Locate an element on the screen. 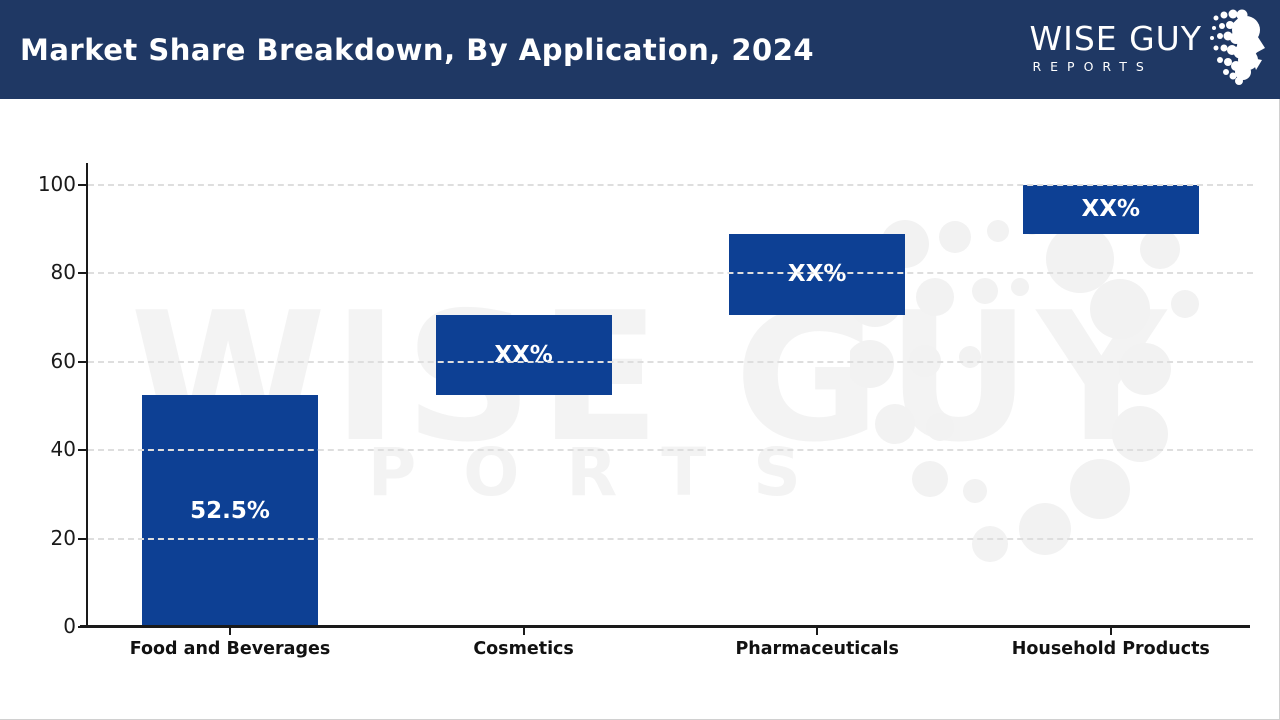  y-tick-label-60: 60 is located at coordinates (63, 360).